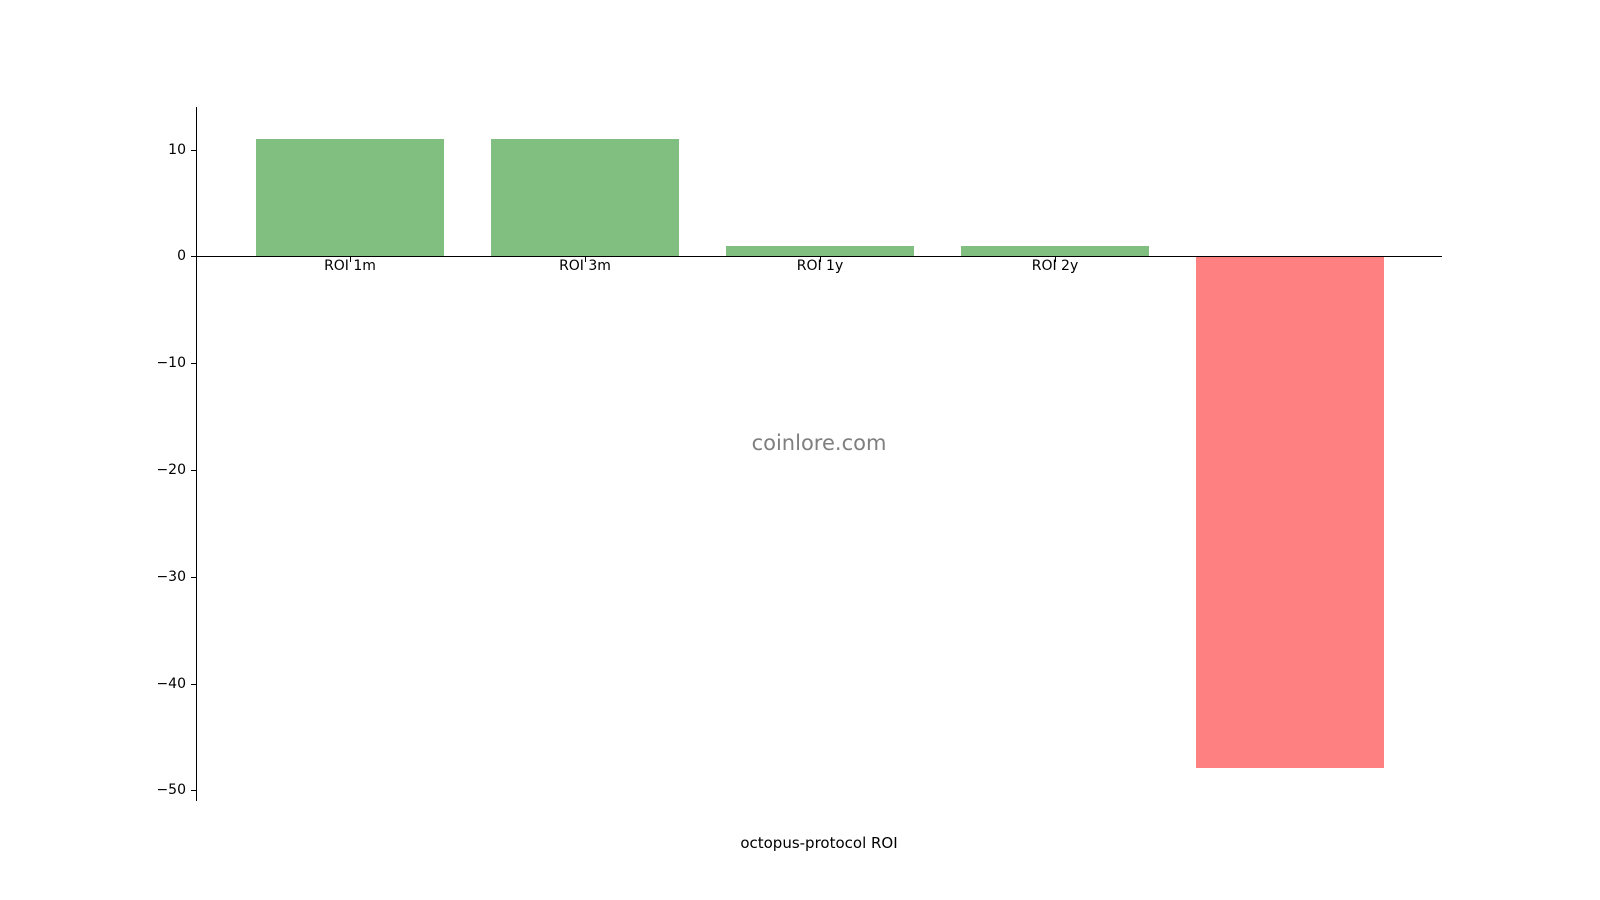 This screenshot has height=900, width=1600. I want to click on y-tick-label: −30, so click(171, 576).